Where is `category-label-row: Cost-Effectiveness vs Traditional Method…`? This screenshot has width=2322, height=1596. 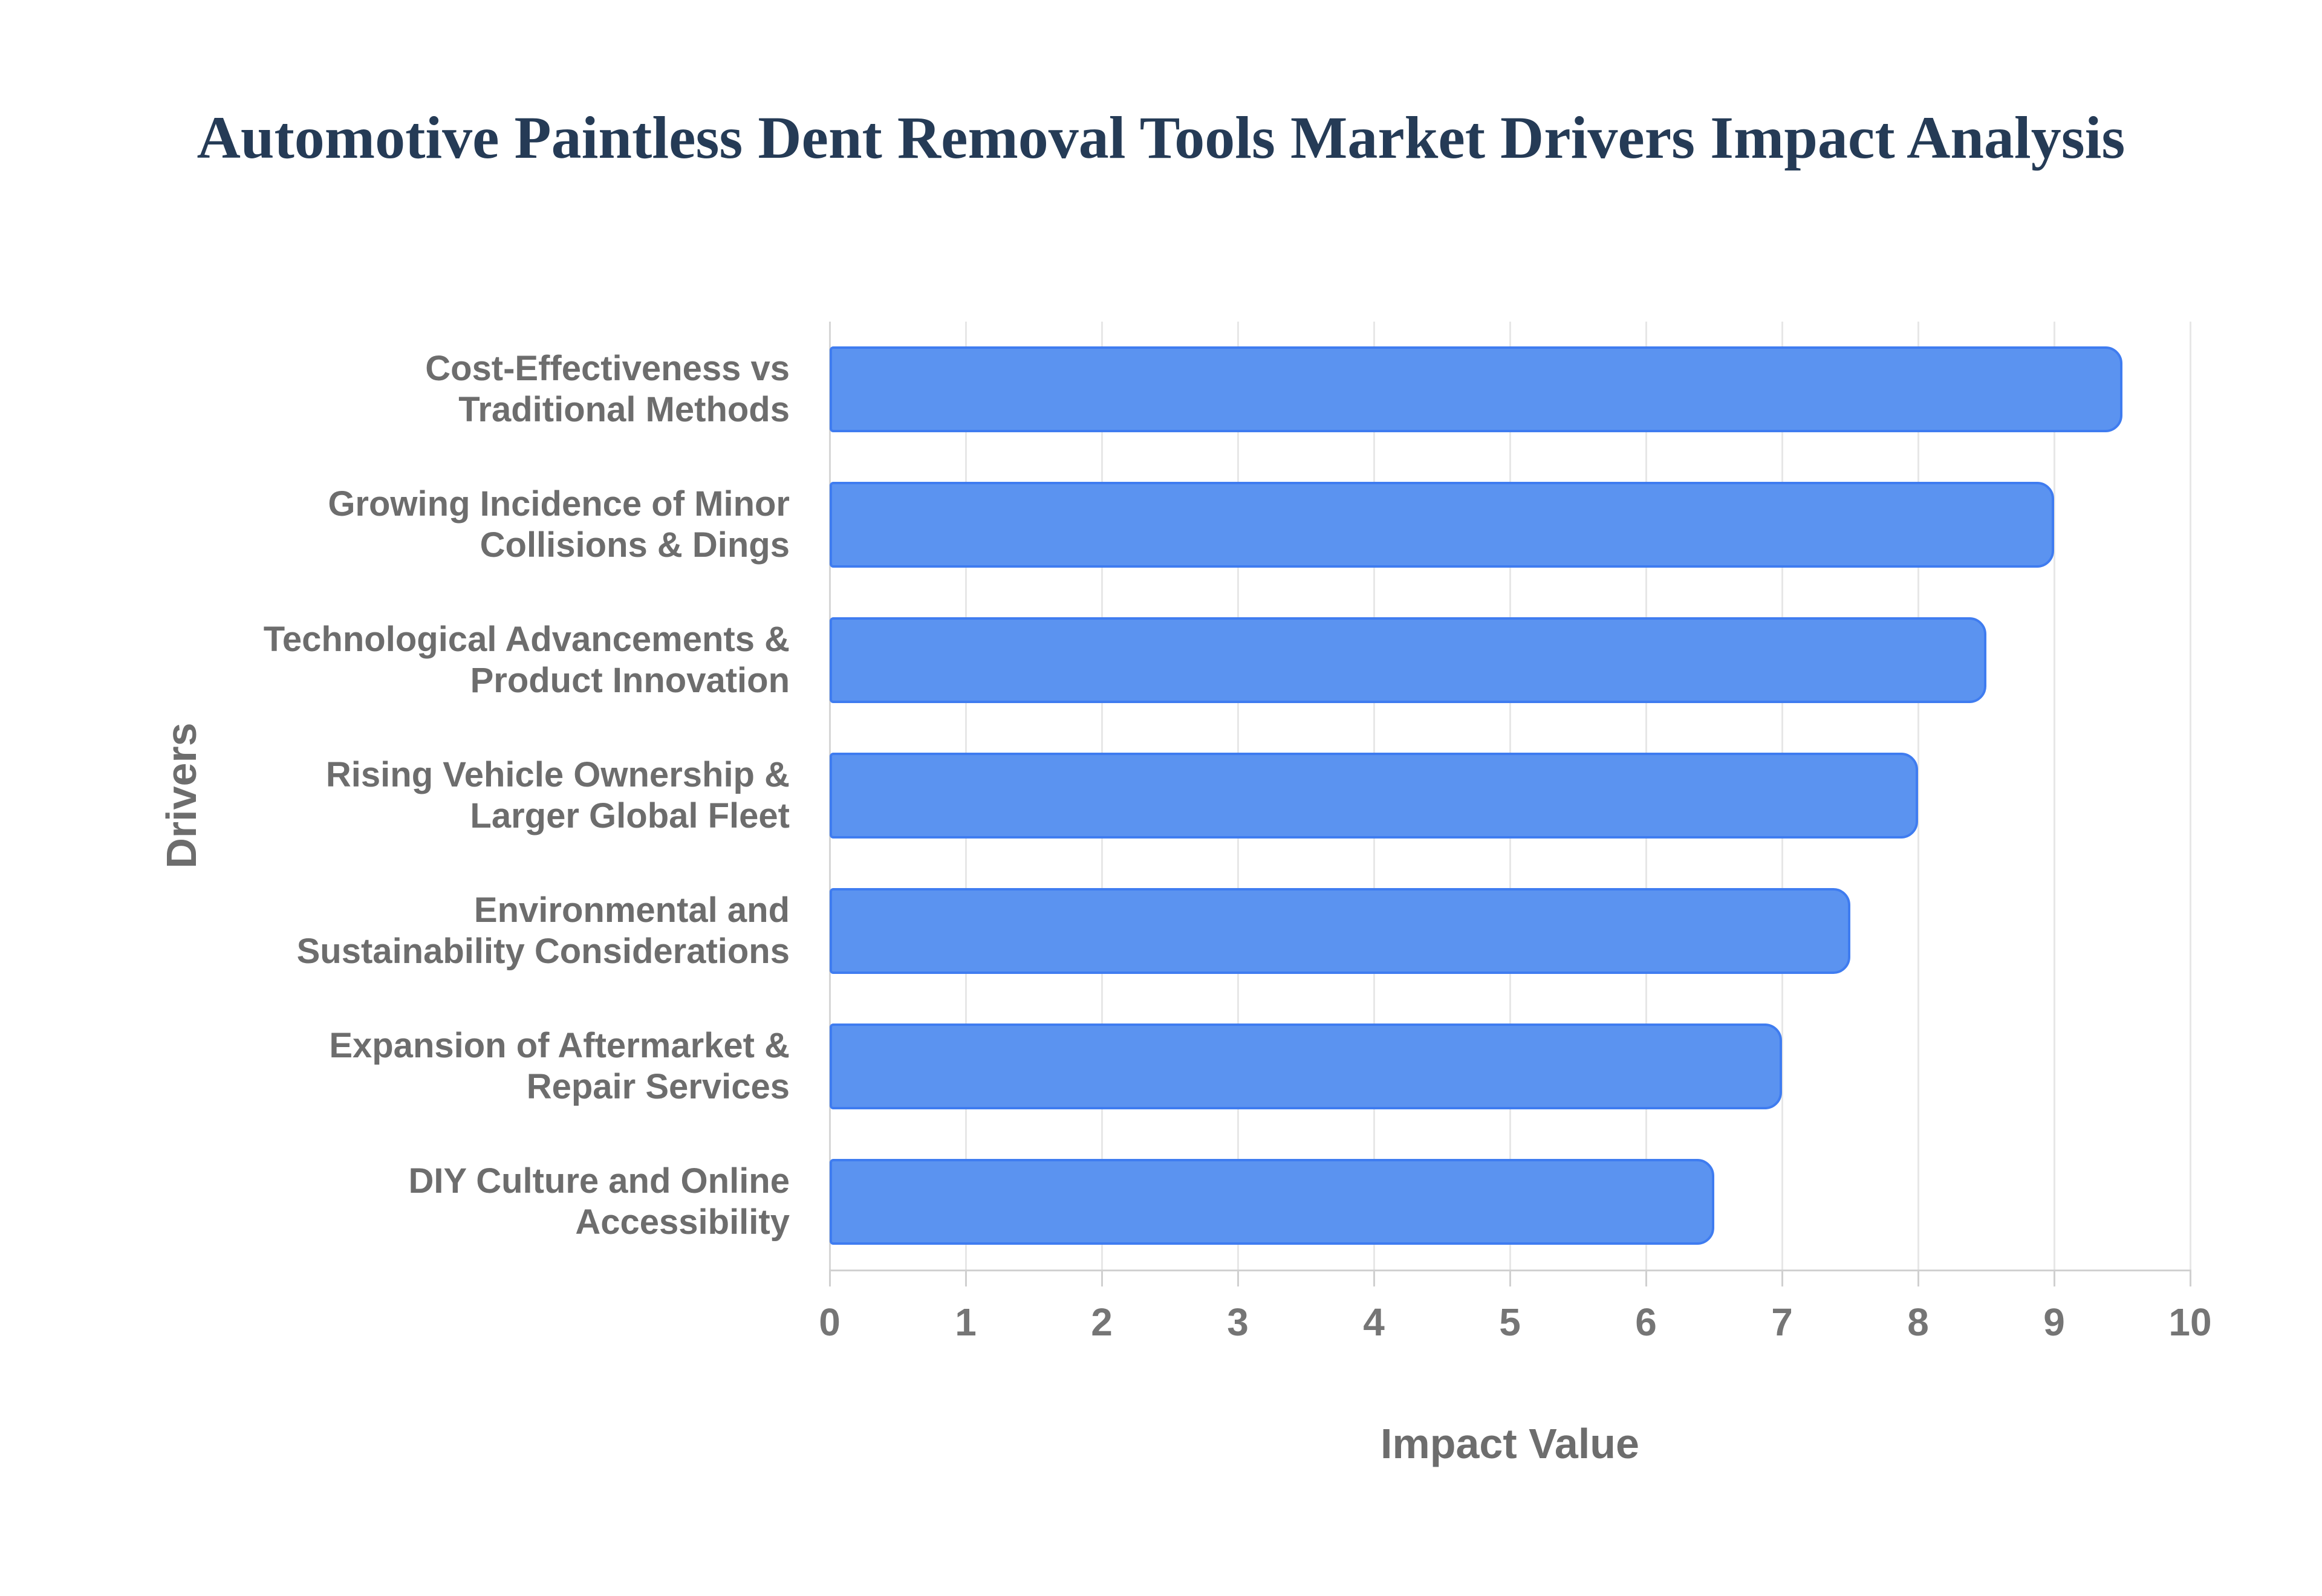
category-label-row: Cost-Effectiveness vs Traditional Method… is located at coordinates (405, 389).